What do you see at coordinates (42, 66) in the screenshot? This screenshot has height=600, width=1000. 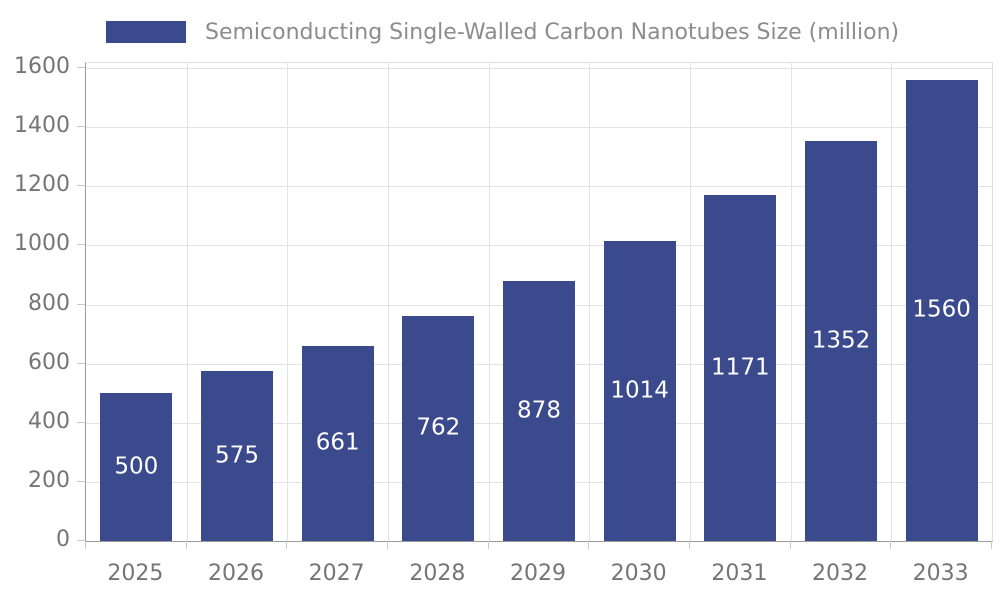 I see `y-axis-tick-label: 1600` at bounding box center [42, 66].